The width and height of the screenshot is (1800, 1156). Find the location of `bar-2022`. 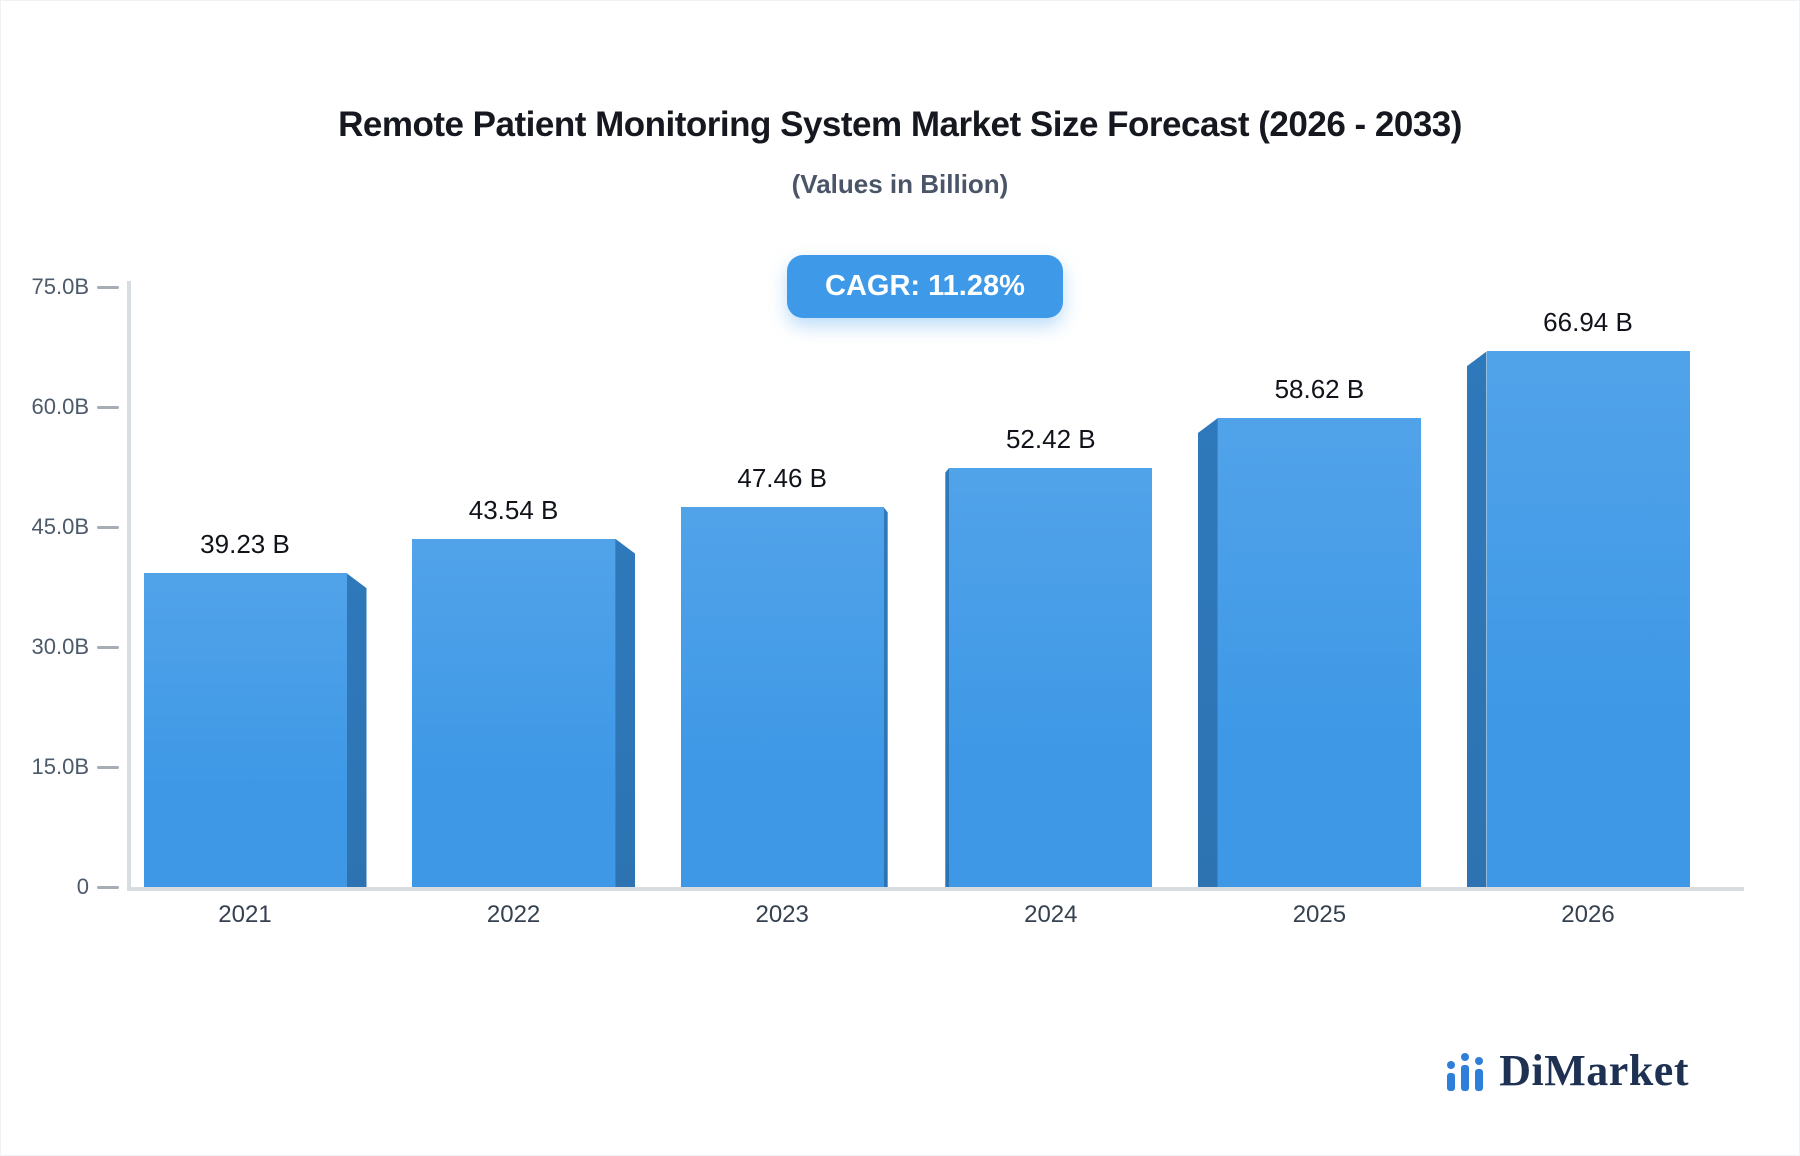

bar-2022 is located at coordinates (514, 712).